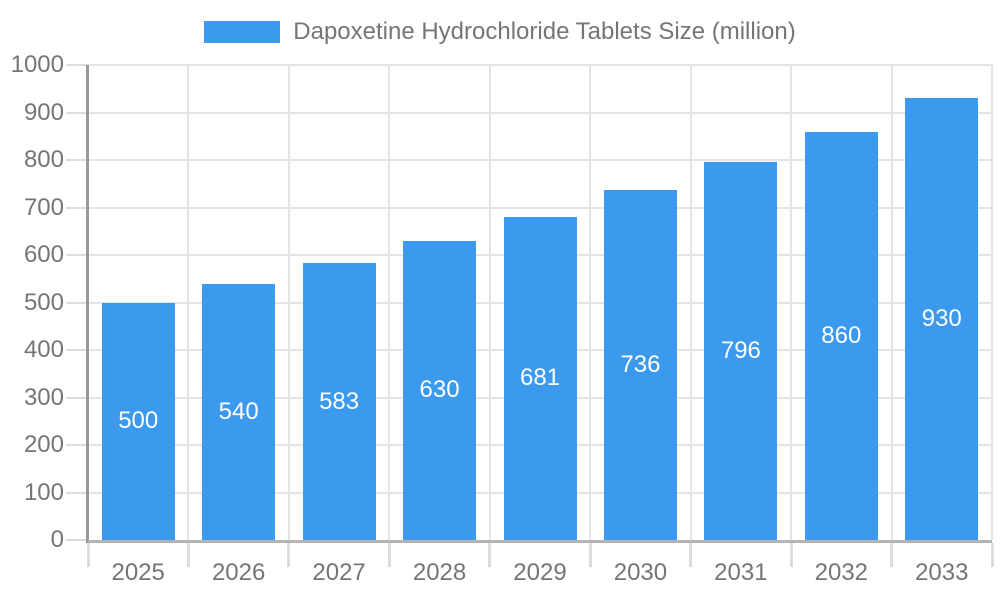  I want to click on bar-value-label: 583, so click(339, 401).